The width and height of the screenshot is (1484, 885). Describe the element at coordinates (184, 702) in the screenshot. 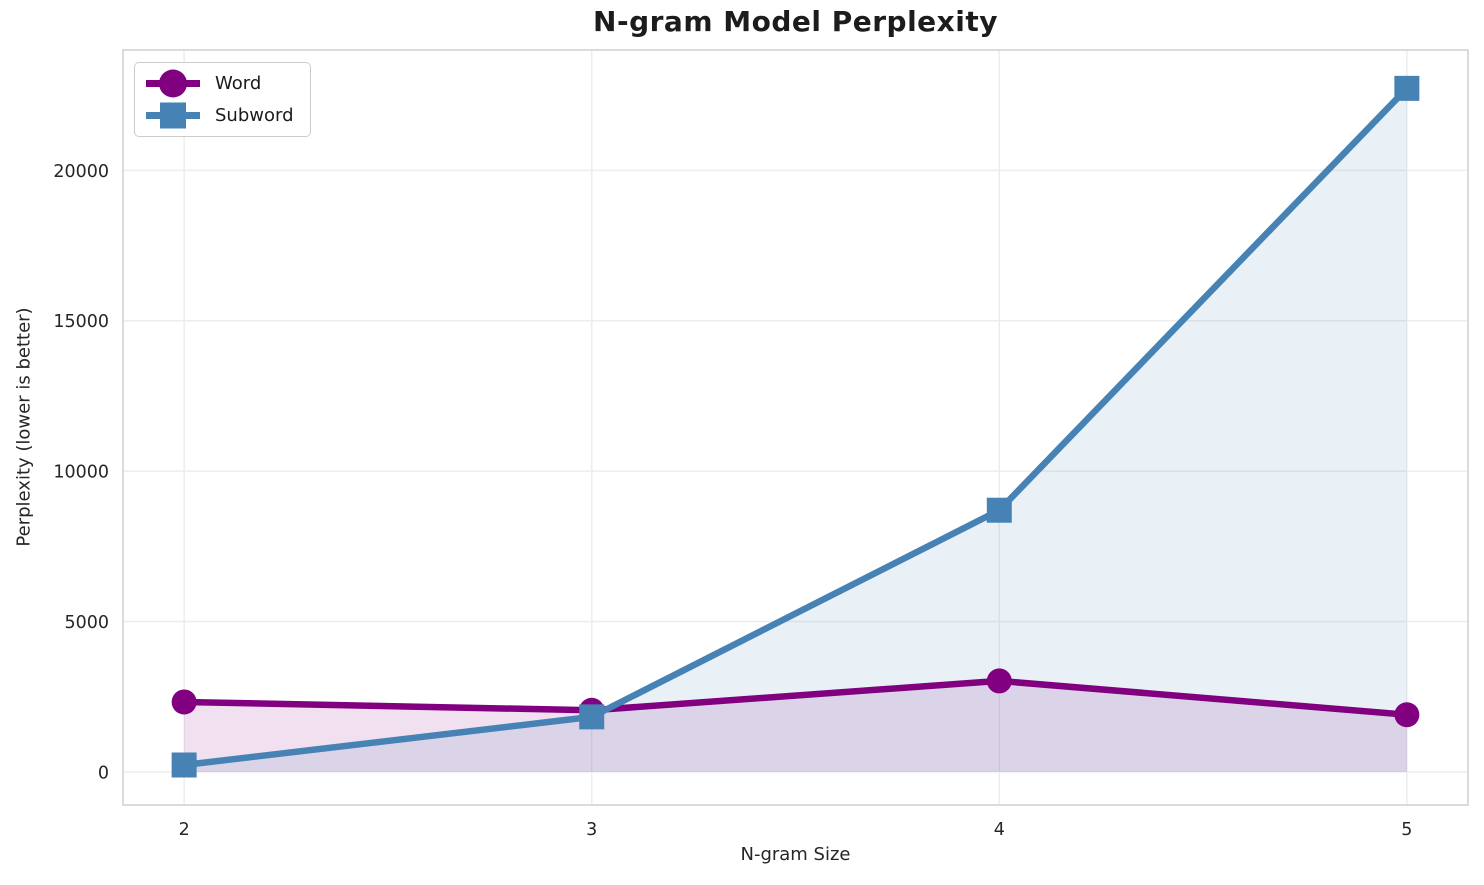

I see `data-point-word-x2` at that location.